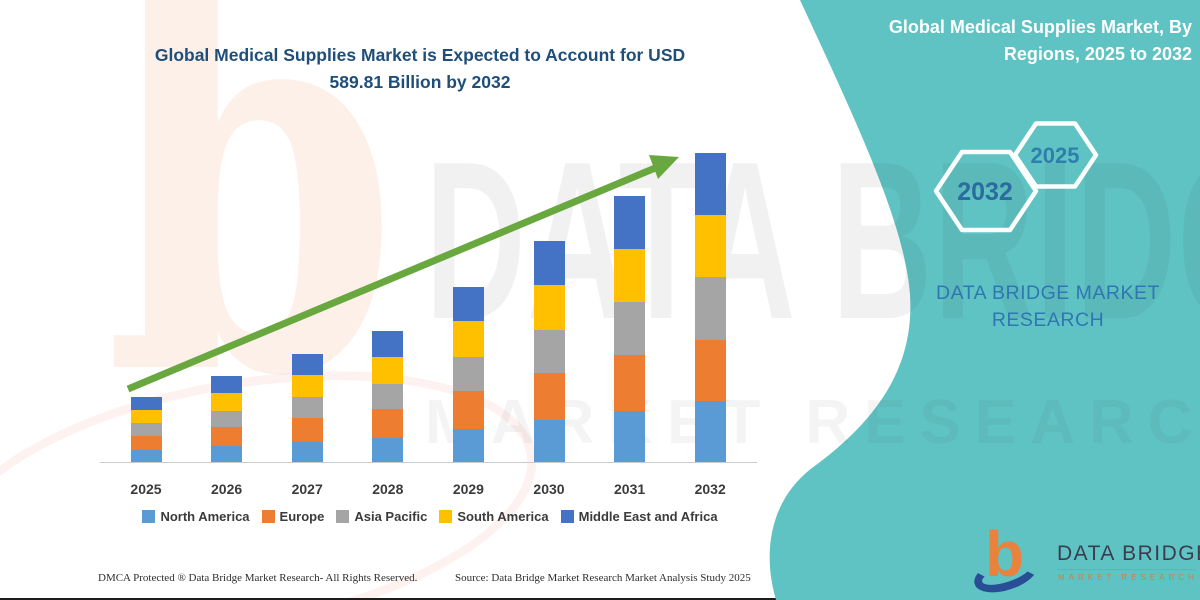  I want to click on legend-label-north-america: North America, so click(205, 516).